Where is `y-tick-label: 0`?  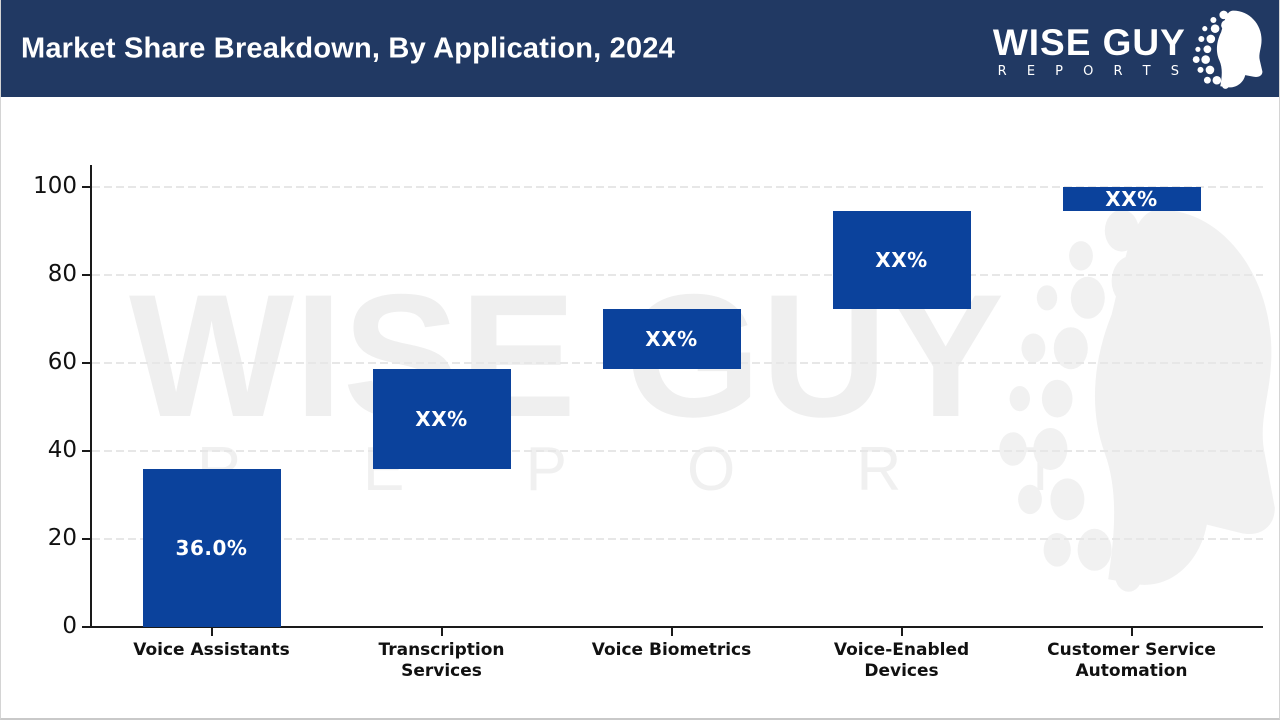 y-tick-label: 0 is located at coordinates (69, 626).